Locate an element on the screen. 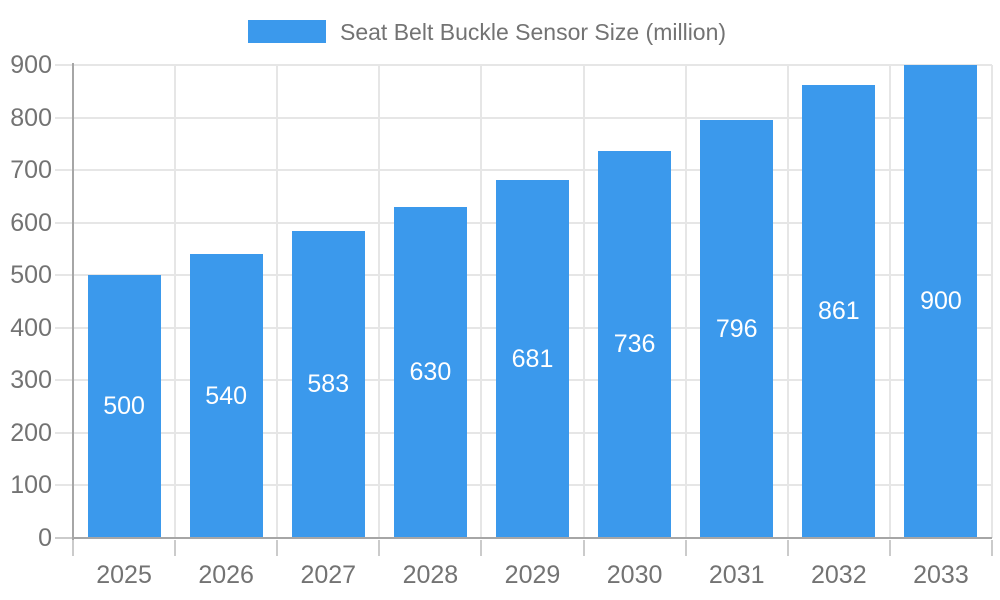  y-axis-tick-label: 500 is located at coordinates (31, 275).